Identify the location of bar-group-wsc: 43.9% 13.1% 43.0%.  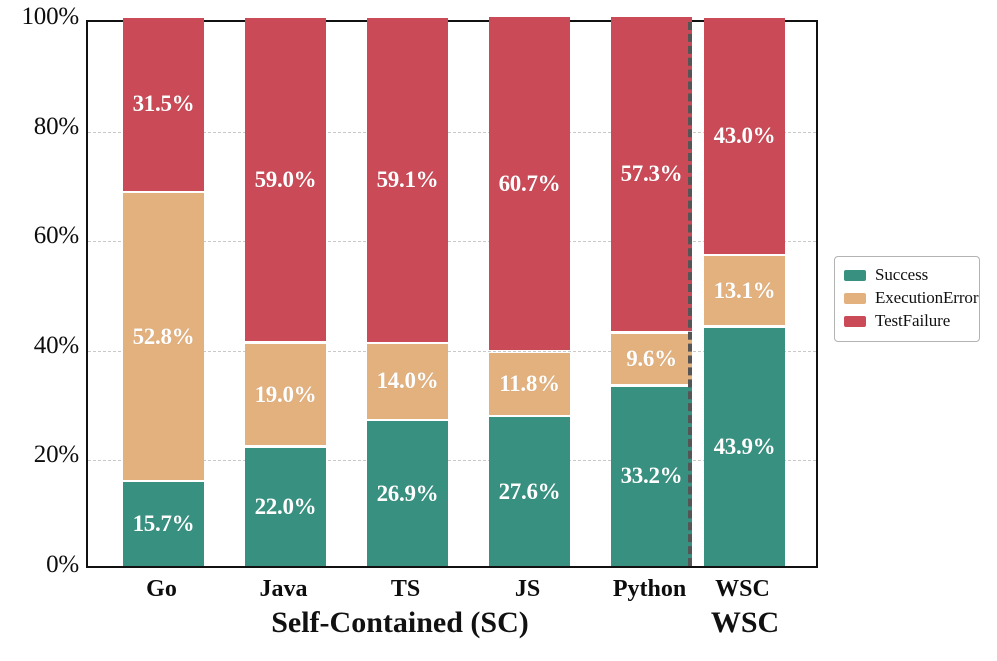
(744, 292).